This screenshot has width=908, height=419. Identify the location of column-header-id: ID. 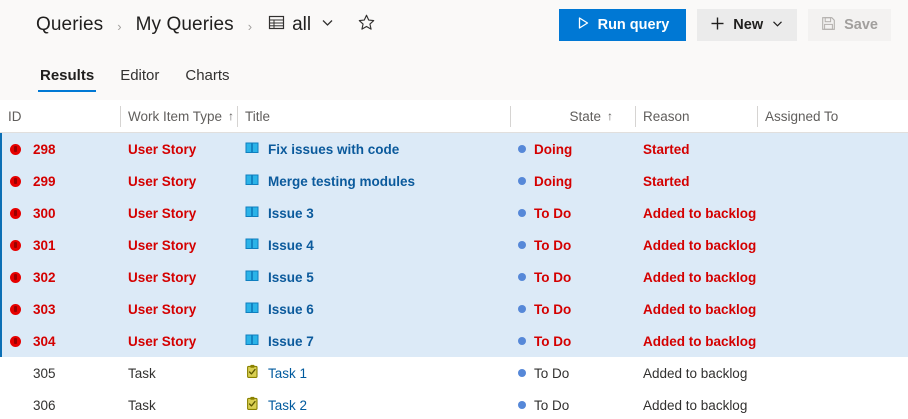
(60, 116).